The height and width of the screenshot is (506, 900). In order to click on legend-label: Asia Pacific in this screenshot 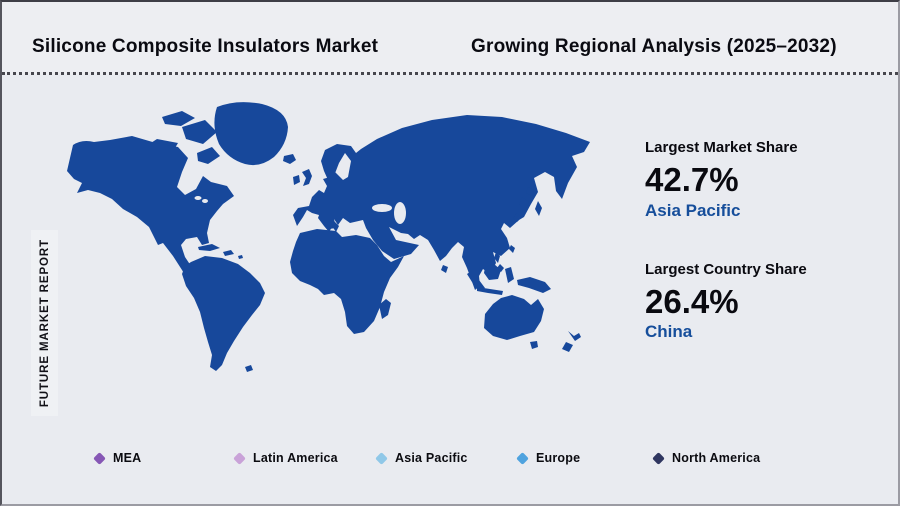, I will do `click(431, 458)`.